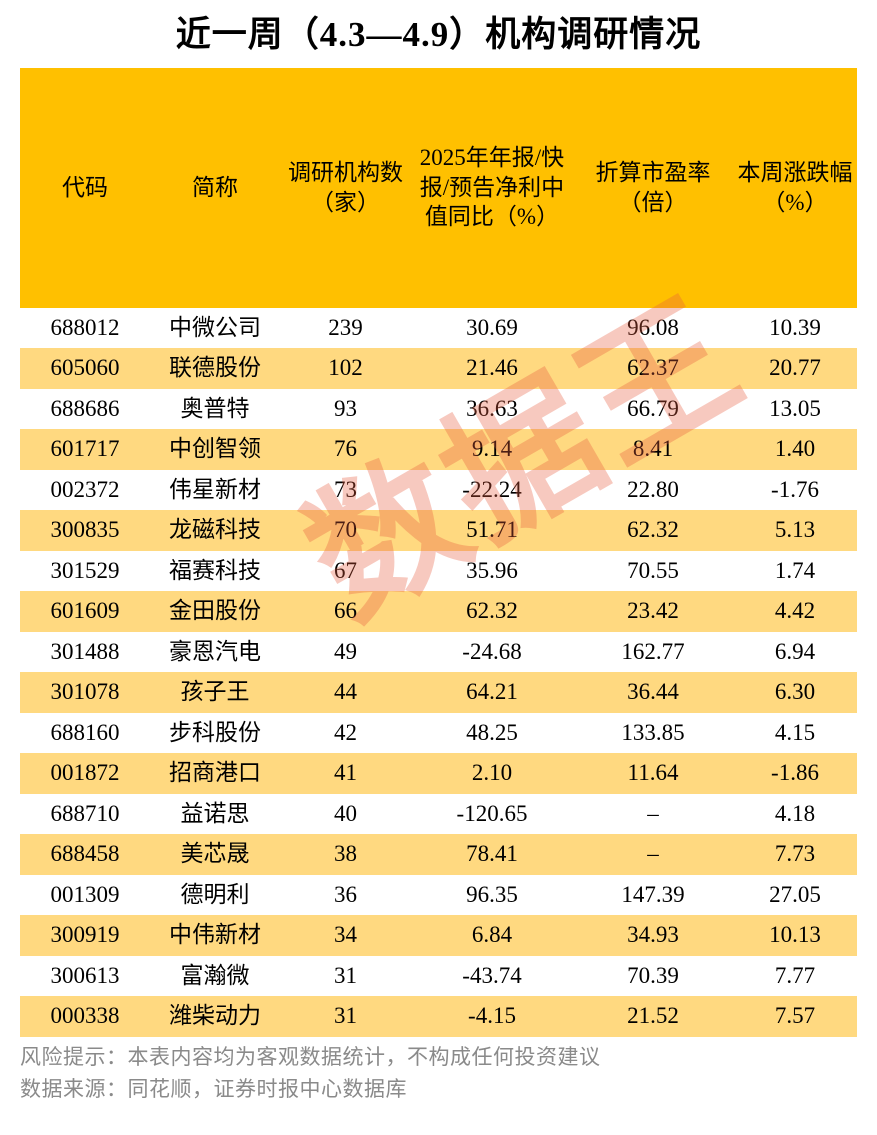 This screenshot has width=877, height=1135. What do you see at coordinates (795, 813) in the screenshot?
I see `cell-weekly-change: 4.18` at bounding box center [795, 813].